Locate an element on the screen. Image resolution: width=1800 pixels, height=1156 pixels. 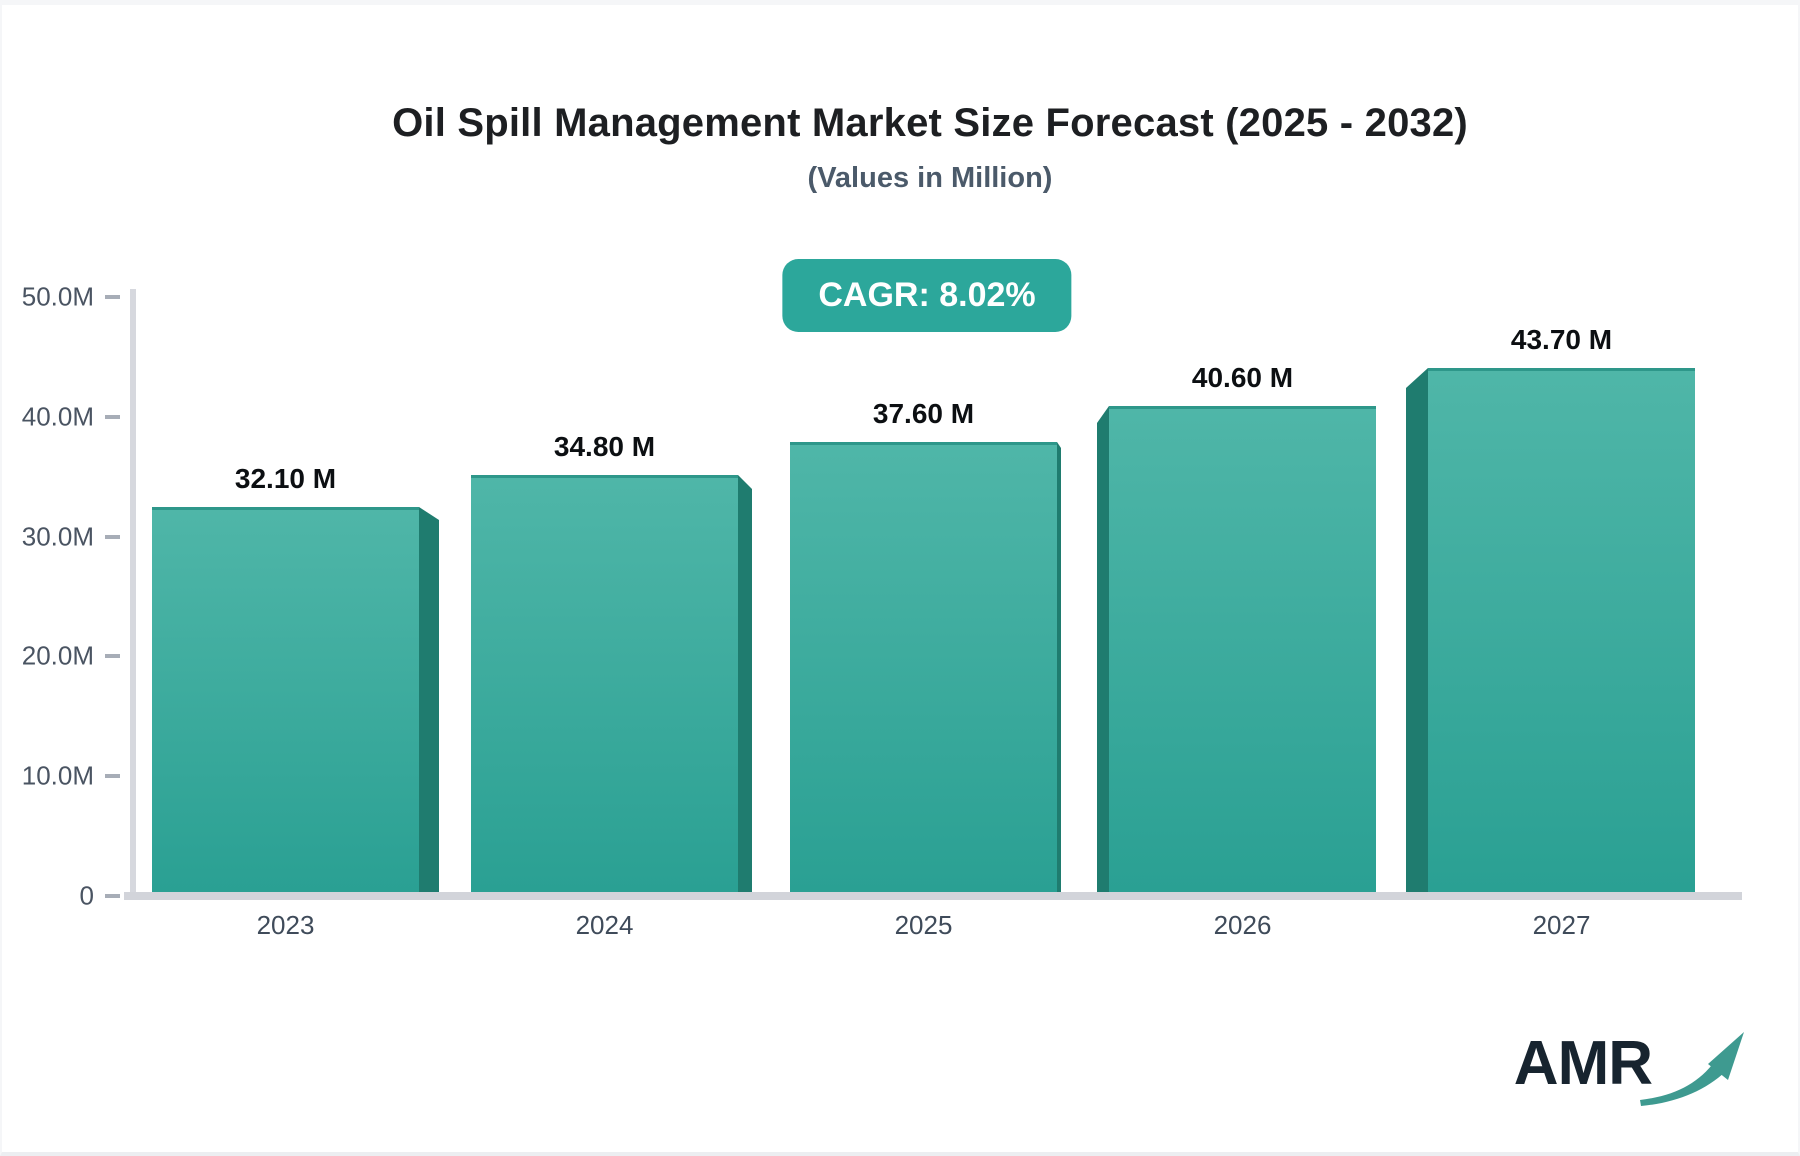
bar-2024 is located at coordinates (611, 683).